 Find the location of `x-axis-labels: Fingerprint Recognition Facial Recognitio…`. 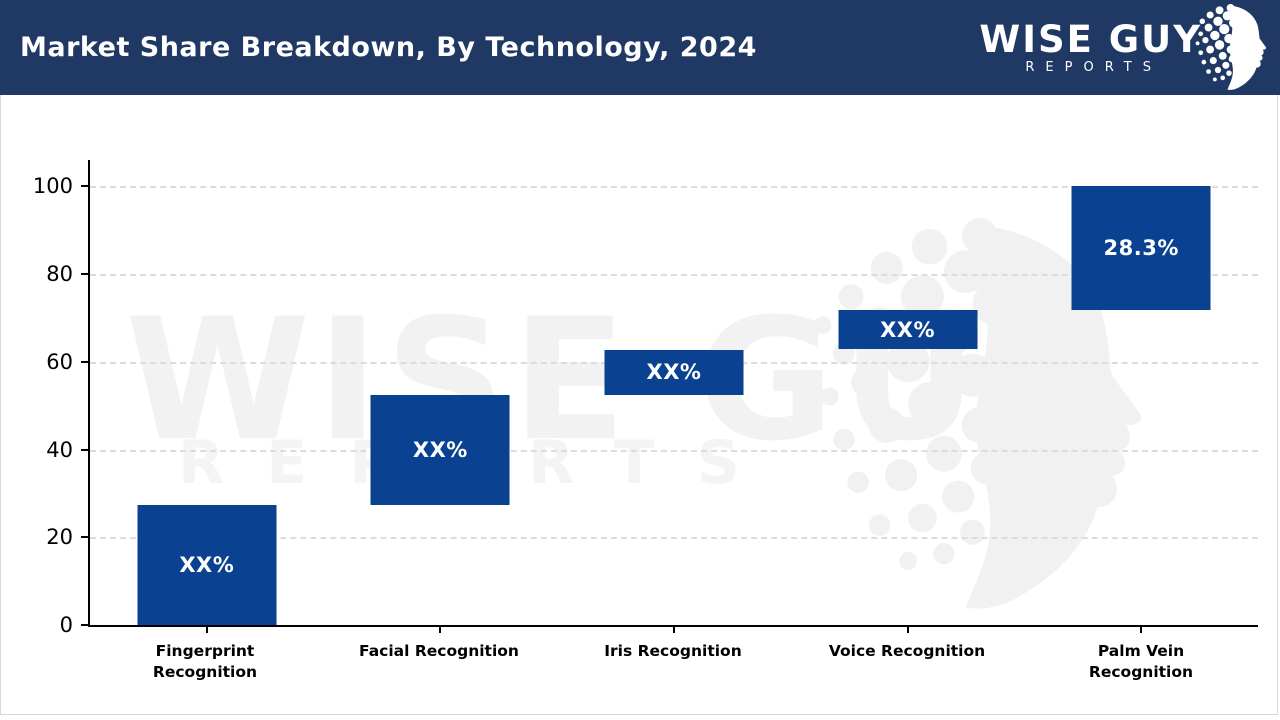

x-axis-labels: Fingerprint Recognition Facial Recognitio… is located at coordinates (673, 662).